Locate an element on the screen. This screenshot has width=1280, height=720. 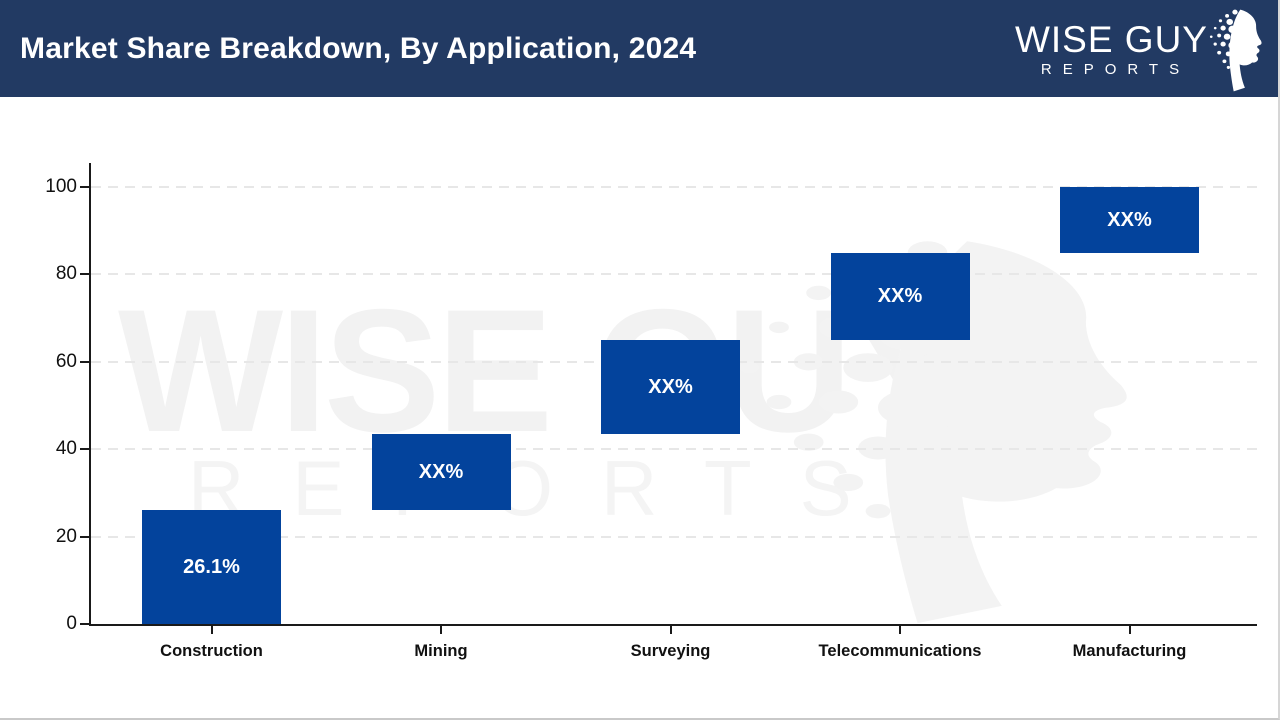
bar-mining is located at coordinates (441, 471).